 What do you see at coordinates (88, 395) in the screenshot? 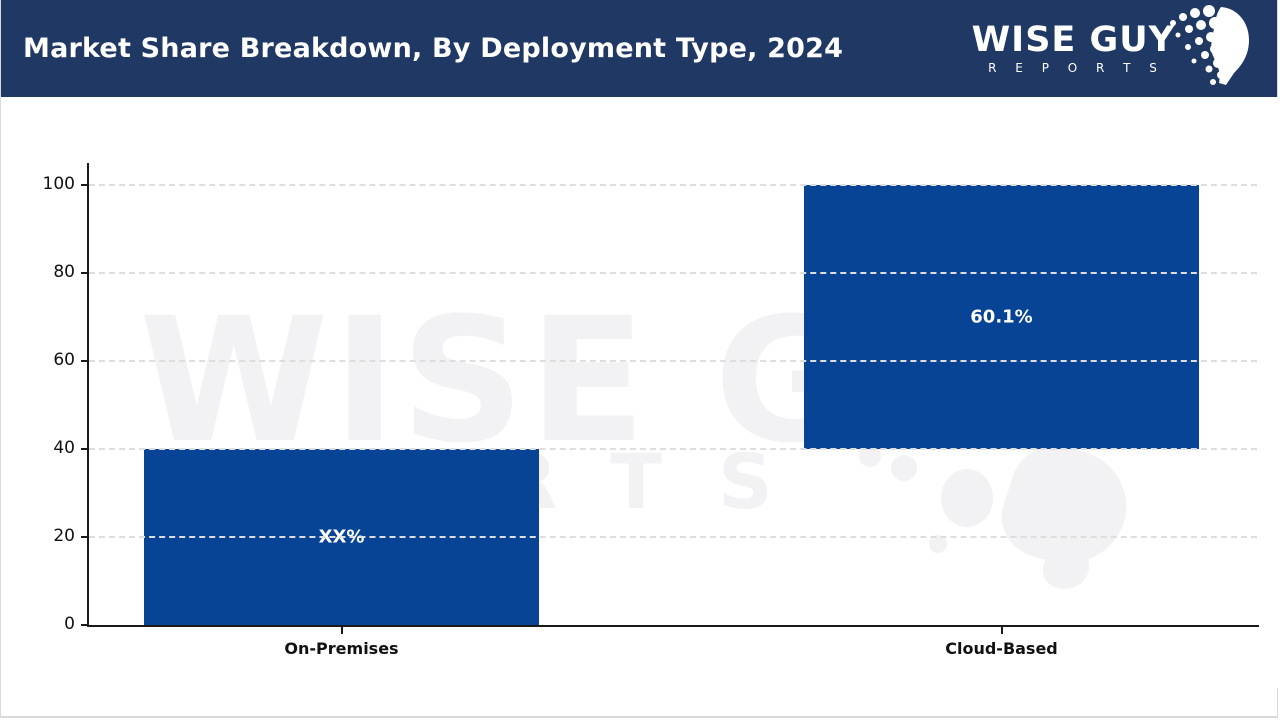
I see `y-axis-line` at bounding box center [88, 395].